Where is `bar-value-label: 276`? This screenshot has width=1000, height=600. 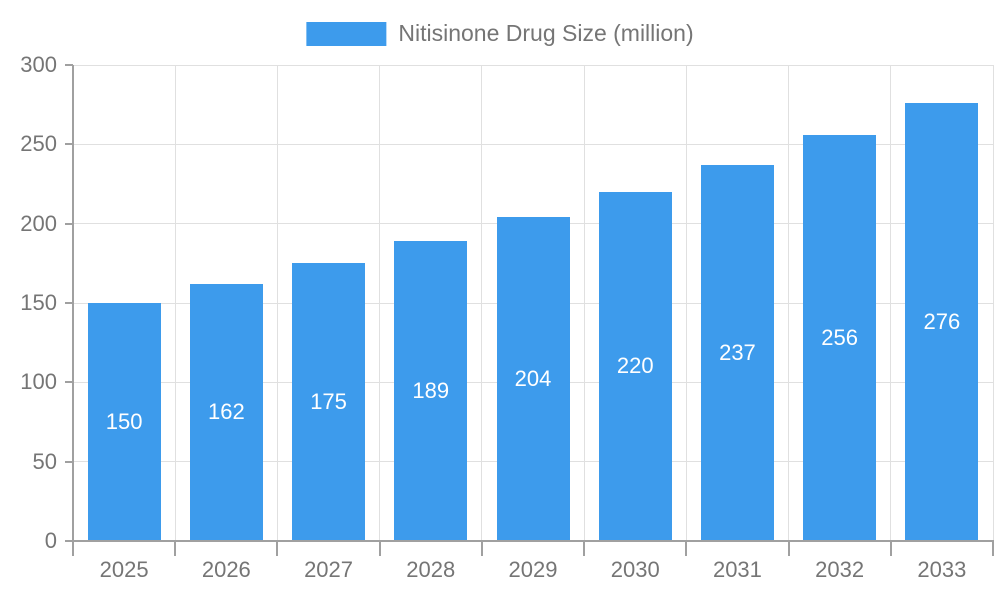 bar-value-label: 276 is located at coordinates (942, 322).